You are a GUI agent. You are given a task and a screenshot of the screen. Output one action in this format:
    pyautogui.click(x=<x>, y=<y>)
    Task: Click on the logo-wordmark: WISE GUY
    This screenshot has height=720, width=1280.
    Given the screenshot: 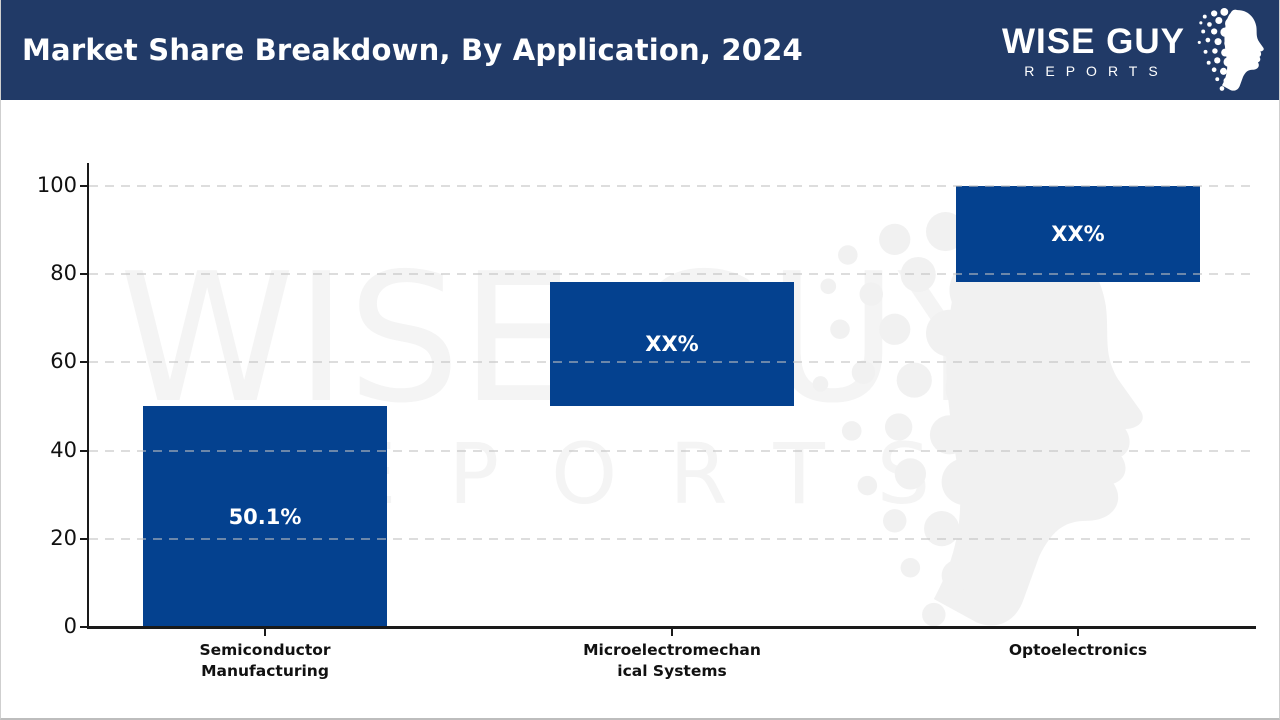 What is the action you would take?
    pyautogui.click(x=1093, y=42)
    